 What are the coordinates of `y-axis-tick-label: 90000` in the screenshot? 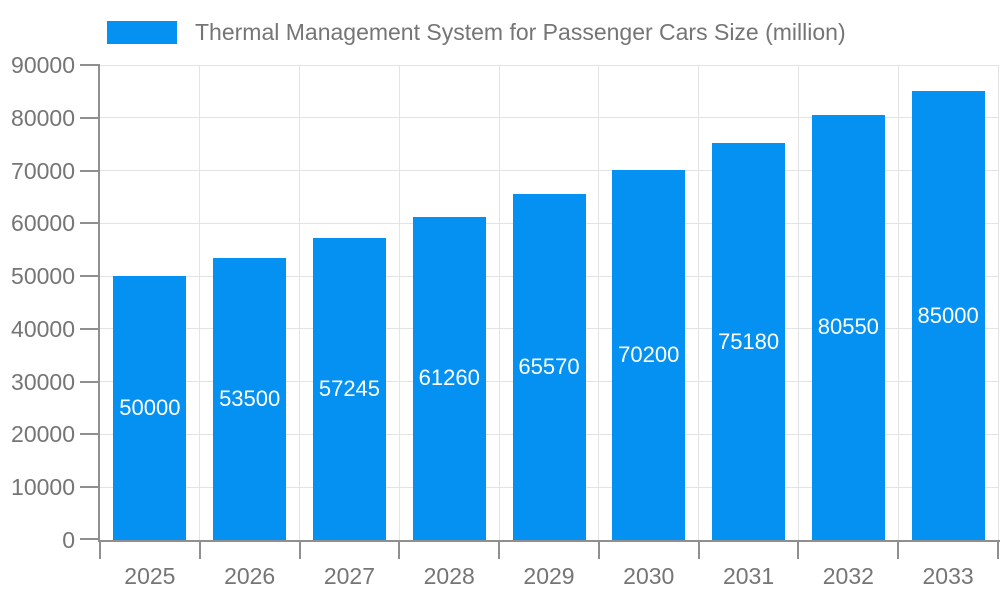 It's located at (43, 65).